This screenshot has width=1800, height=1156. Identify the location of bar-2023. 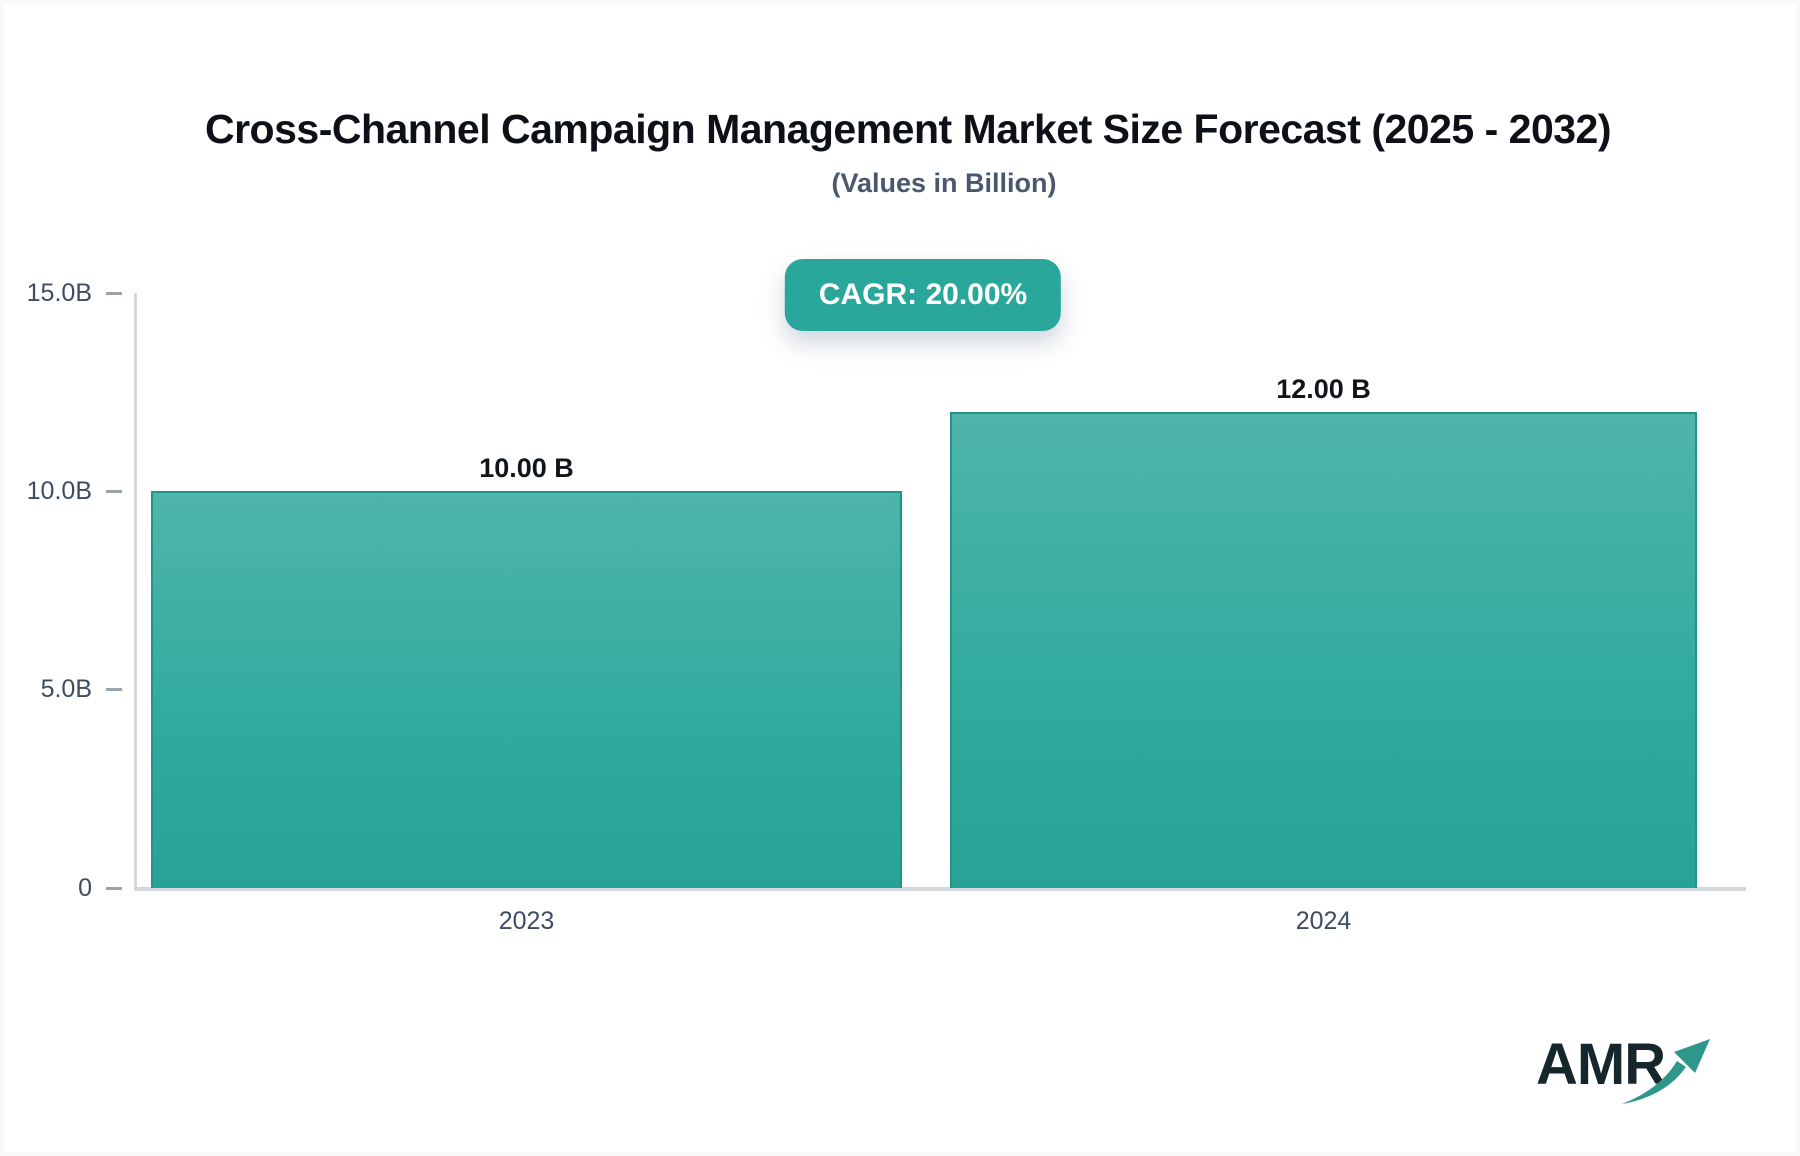
(526, 689).